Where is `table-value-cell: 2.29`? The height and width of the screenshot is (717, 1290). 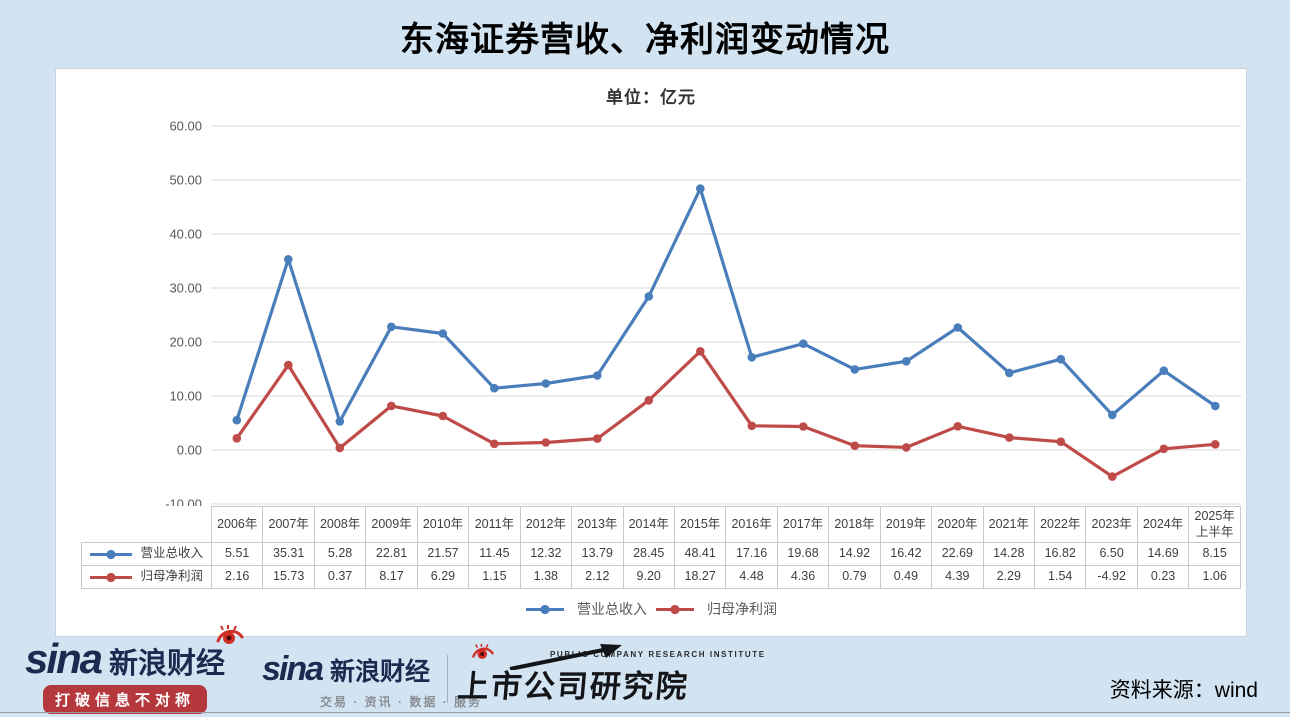
table-value-cell: 2.29 is located at coordinates (1009, 577).